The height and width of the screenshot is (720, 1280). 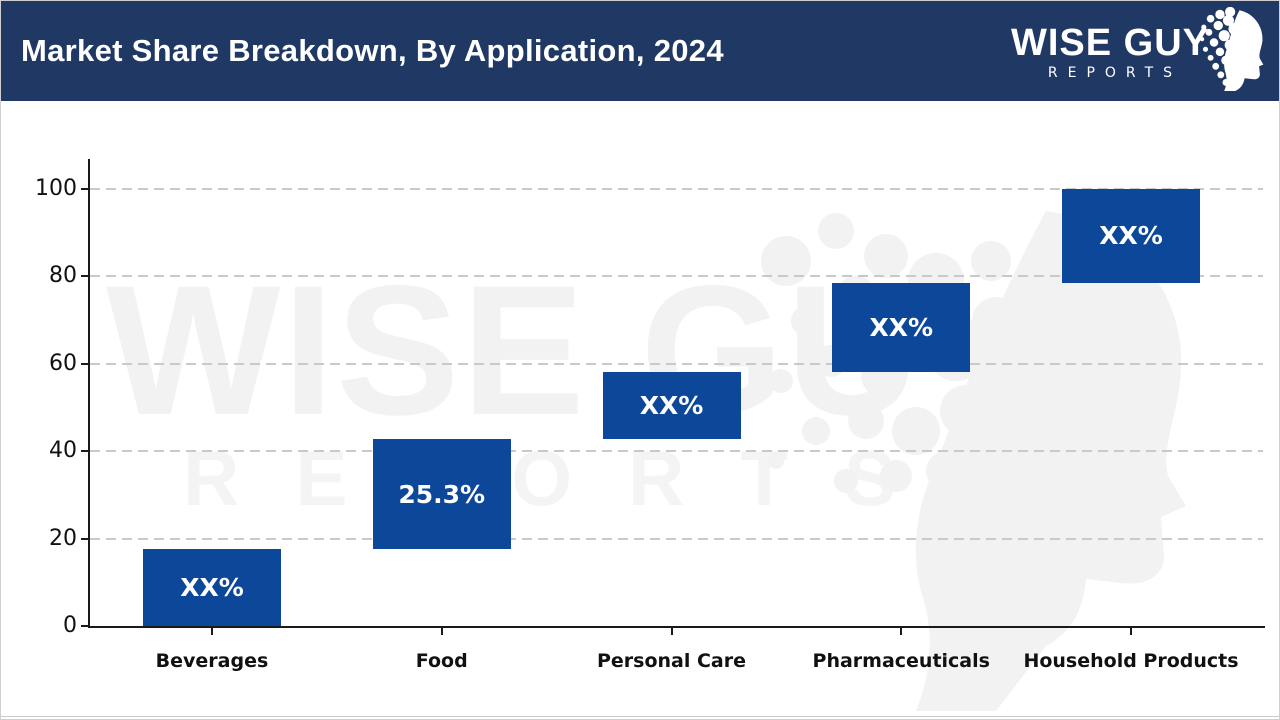 I want to click on x-category-label: Food, so click(x=441, y=661).